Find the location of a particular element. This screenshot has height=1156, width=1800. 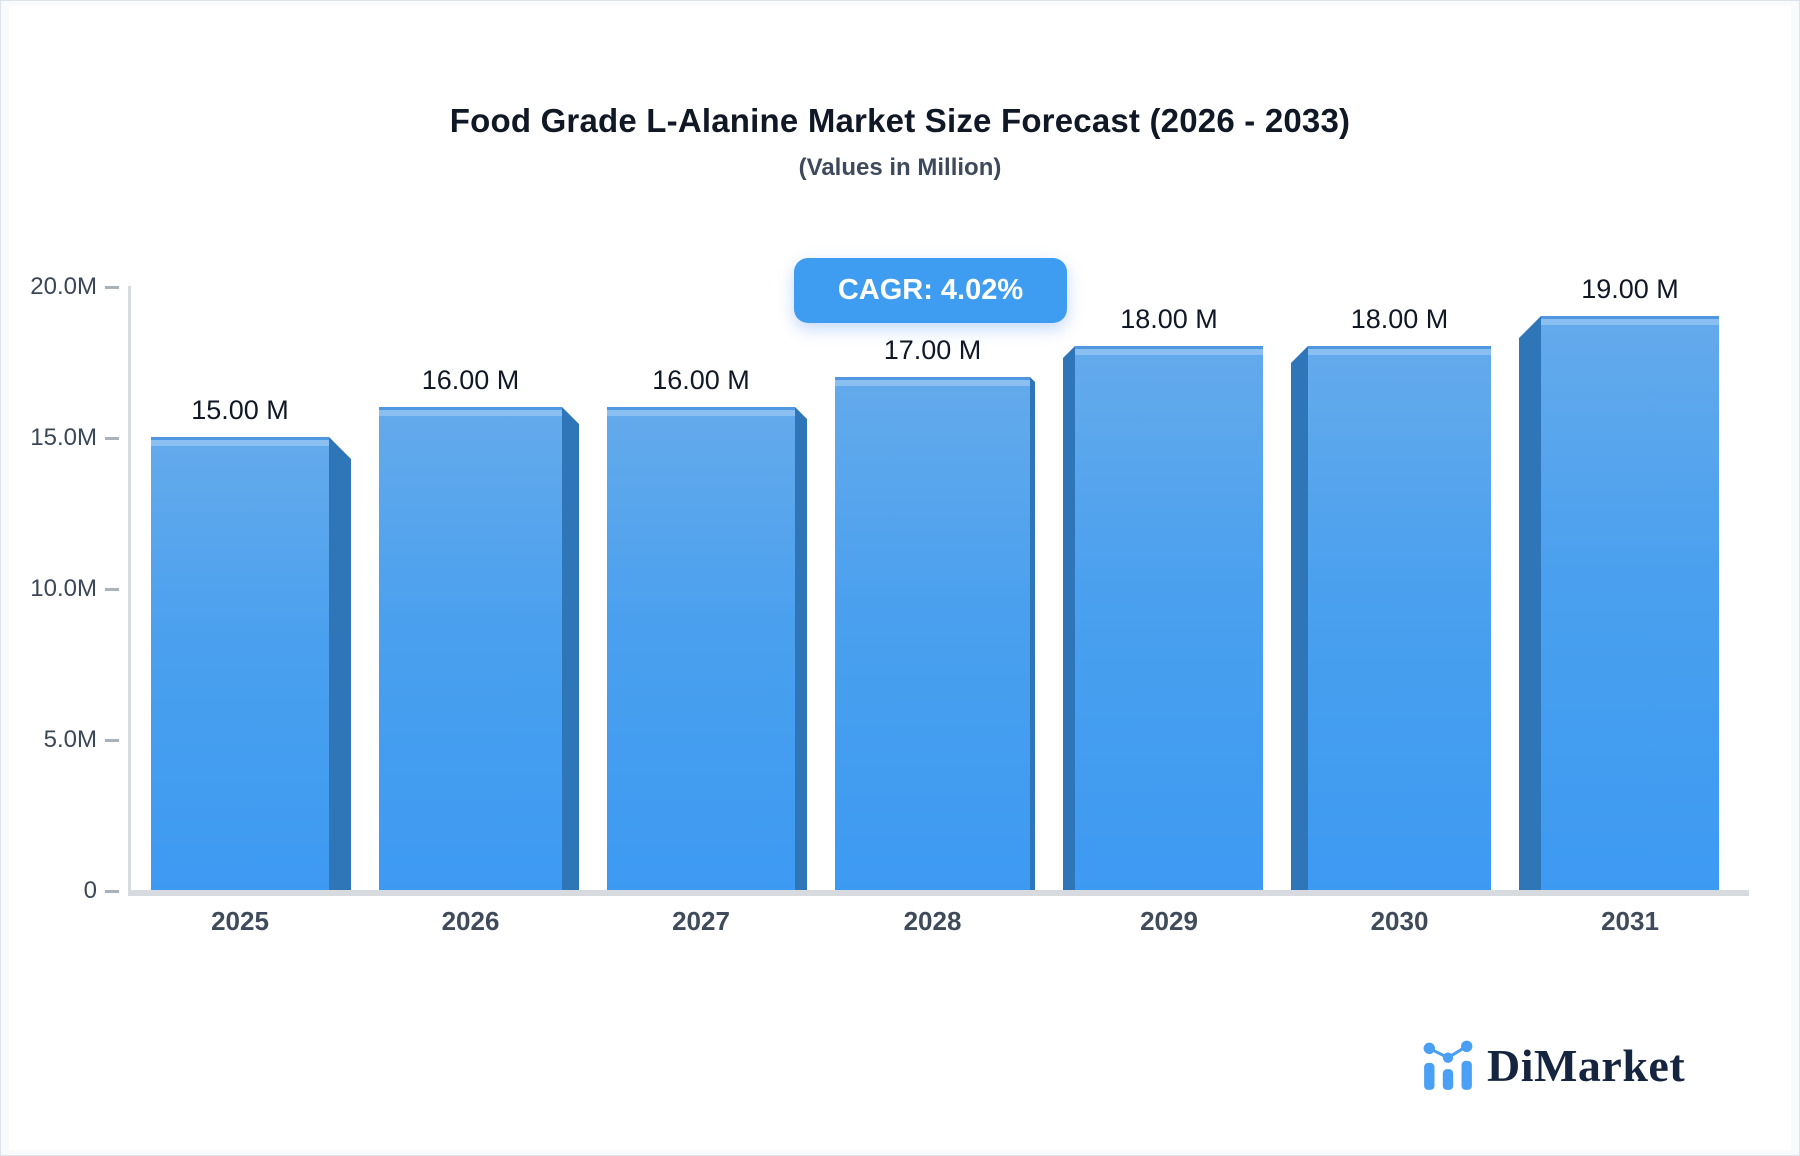

mini-bar-line-chart-icon is located at coordinates (1448, 1065).